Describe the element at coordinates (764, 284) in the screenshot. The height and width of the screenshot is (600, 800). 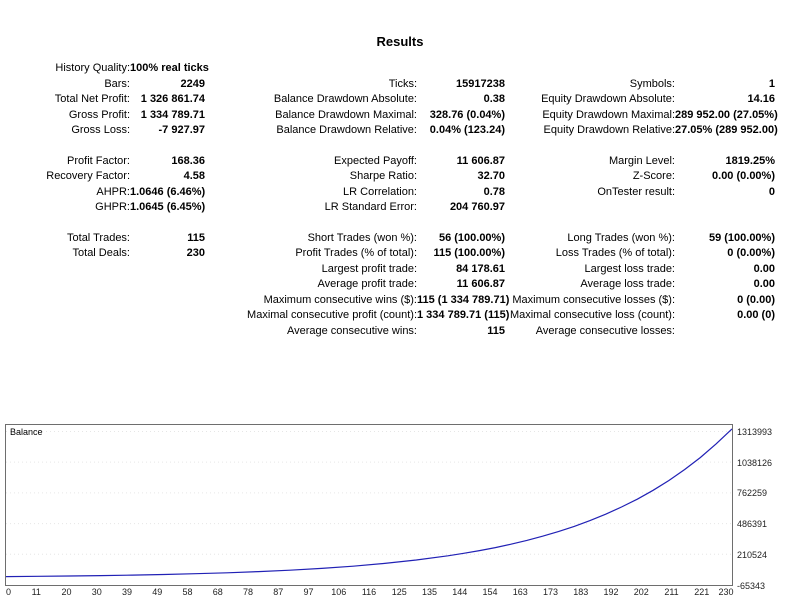
I see `stat-value: 0.00` at that location.